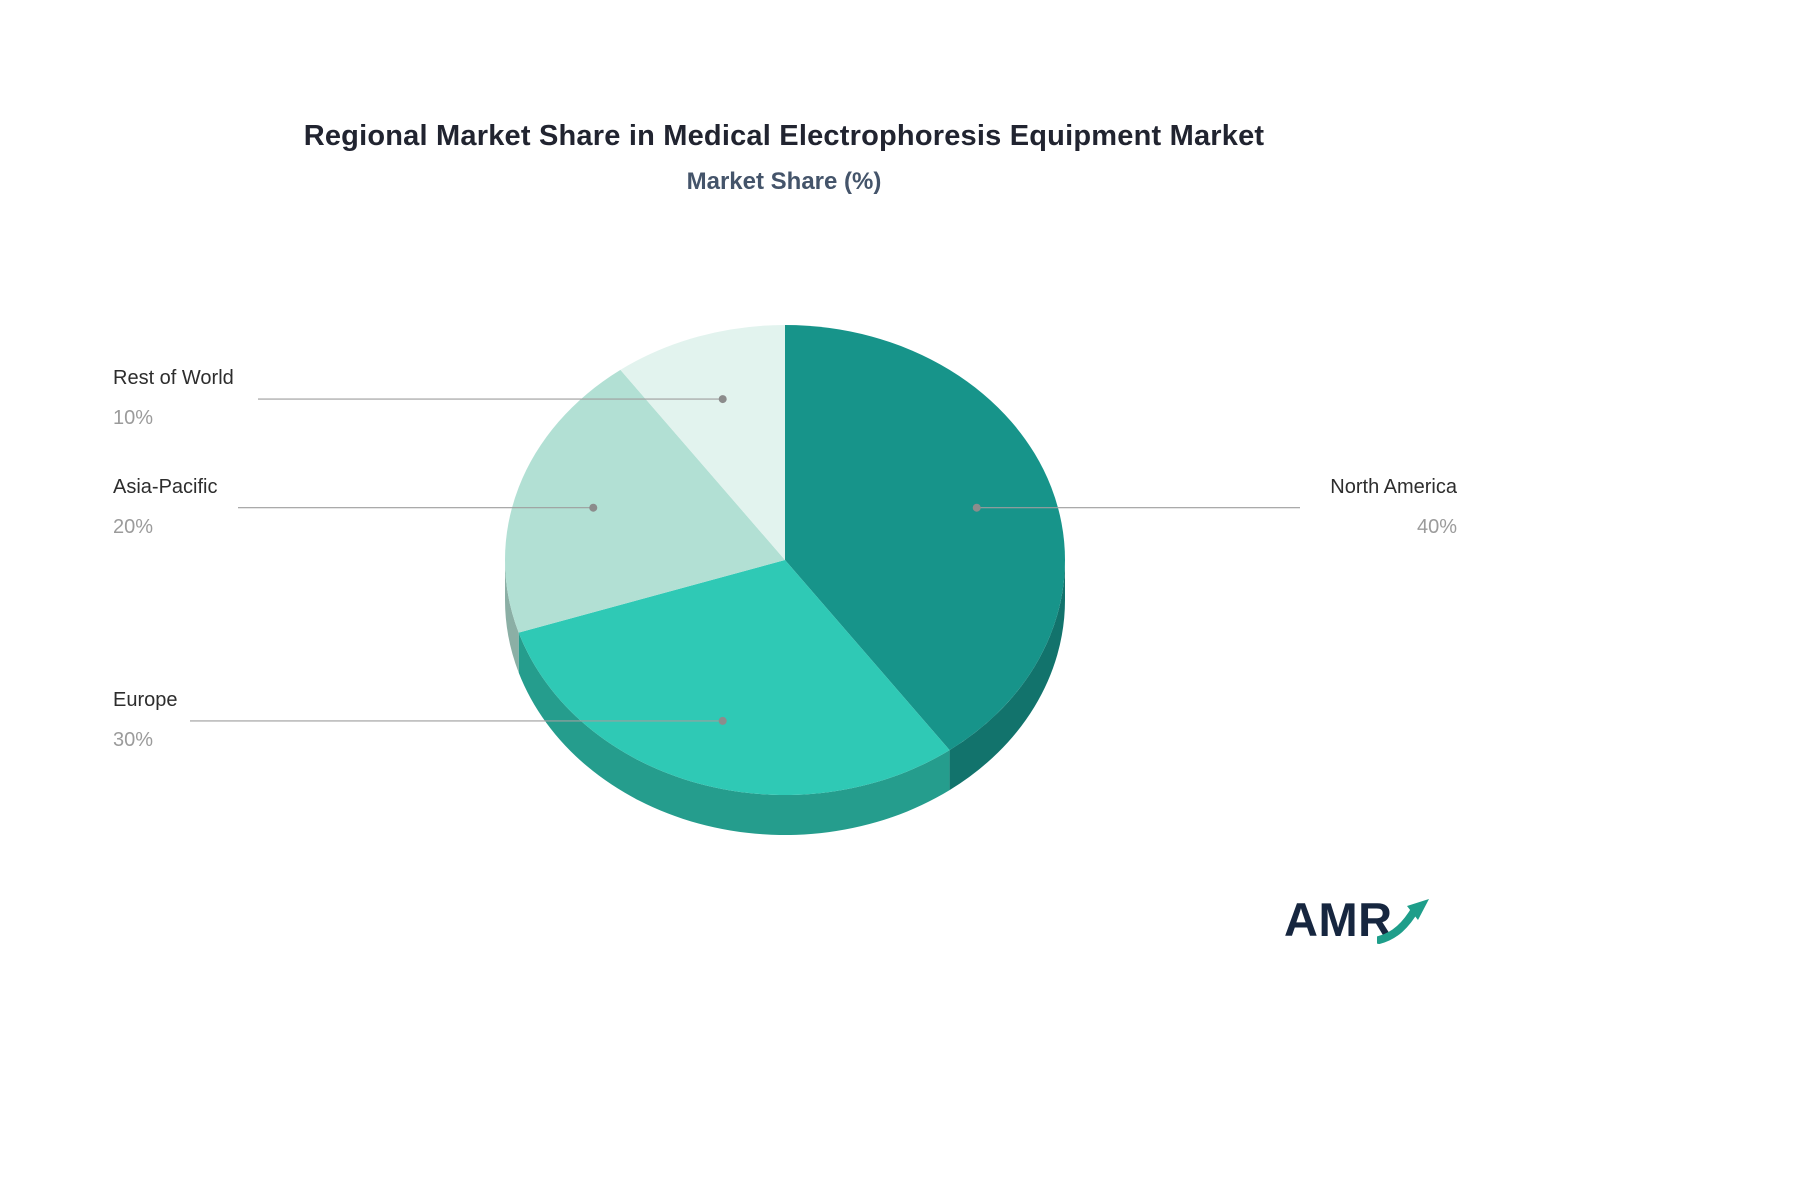 The height and width of the screenshot is (1196, 1800). I want to click on pie-slice-asia-pacific, so click(644, 501).